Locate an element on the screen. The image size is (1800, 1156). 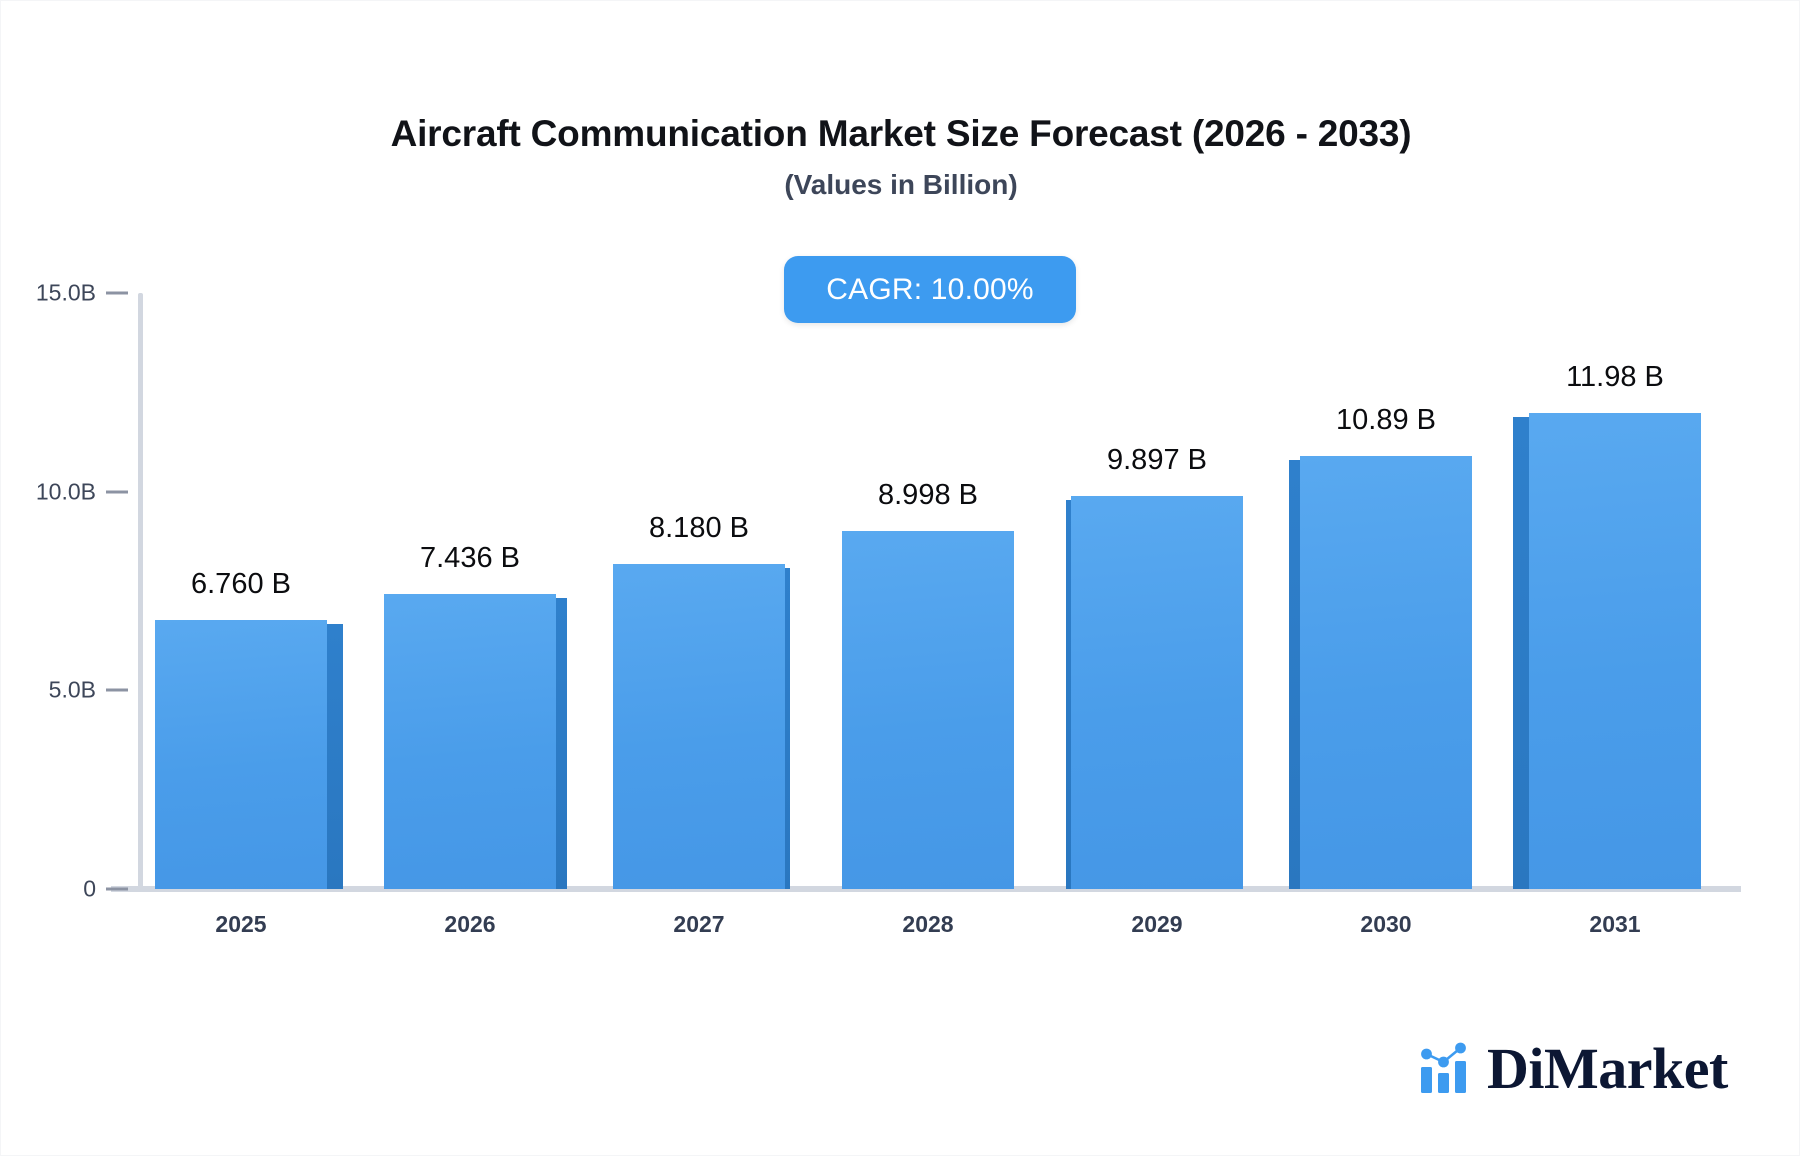
bar-2030 is located at coordinates (1380, 672).